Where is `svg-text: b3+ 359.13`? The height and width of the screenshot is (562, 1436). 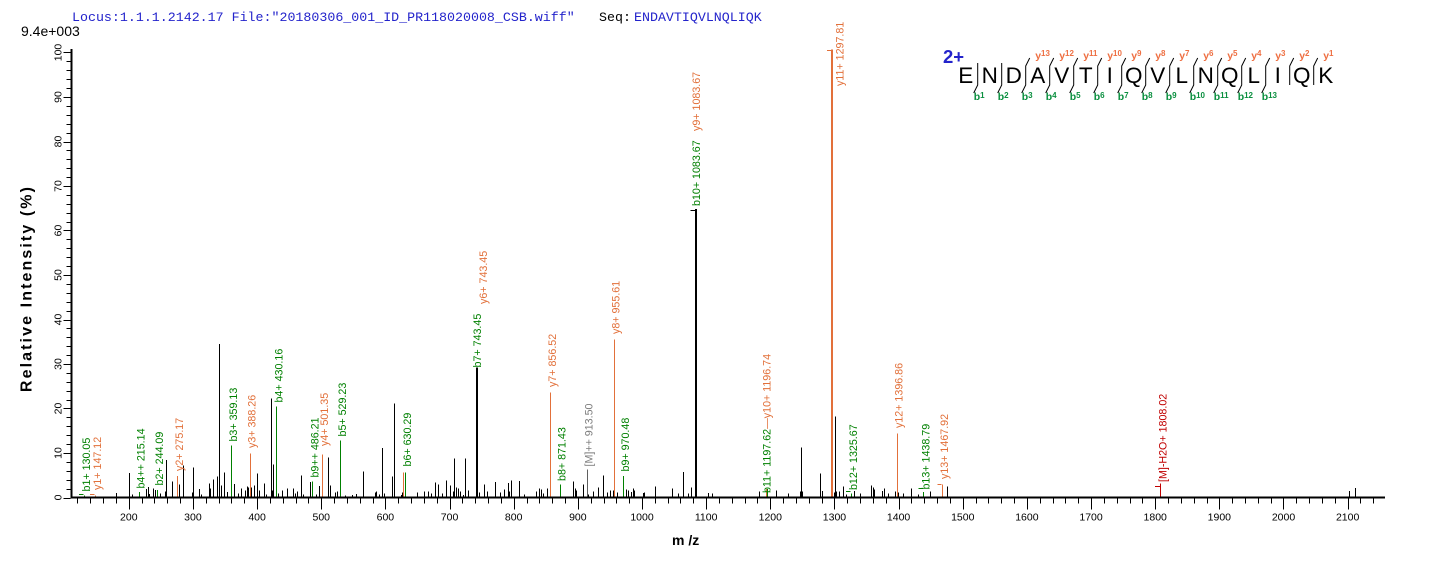
svg-text: b3+ 359.13 is located at coordinates (234, 415).